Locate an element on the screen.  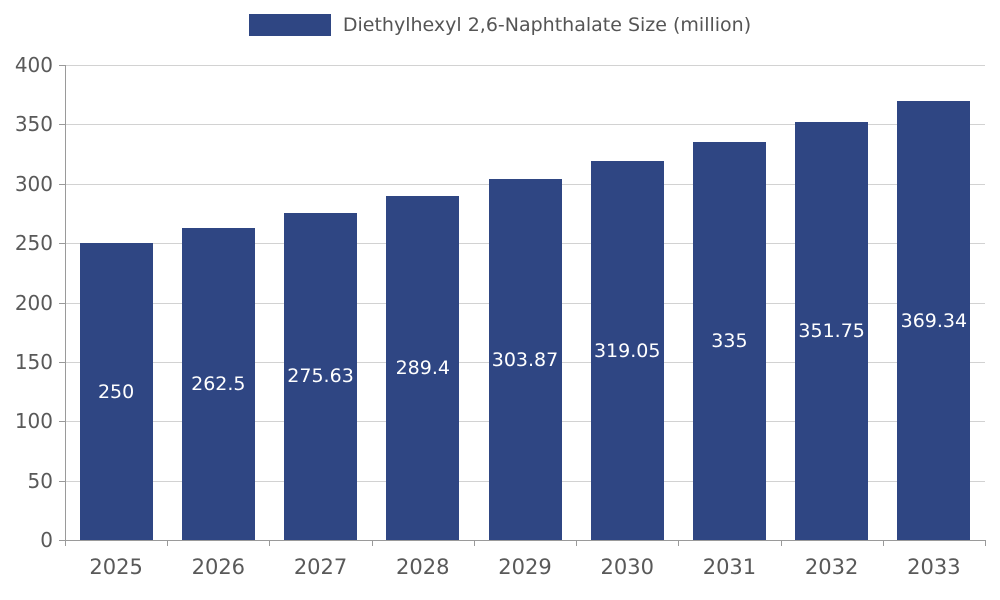
bar-value-label: 275.63 is located at coordinates (320, 376).